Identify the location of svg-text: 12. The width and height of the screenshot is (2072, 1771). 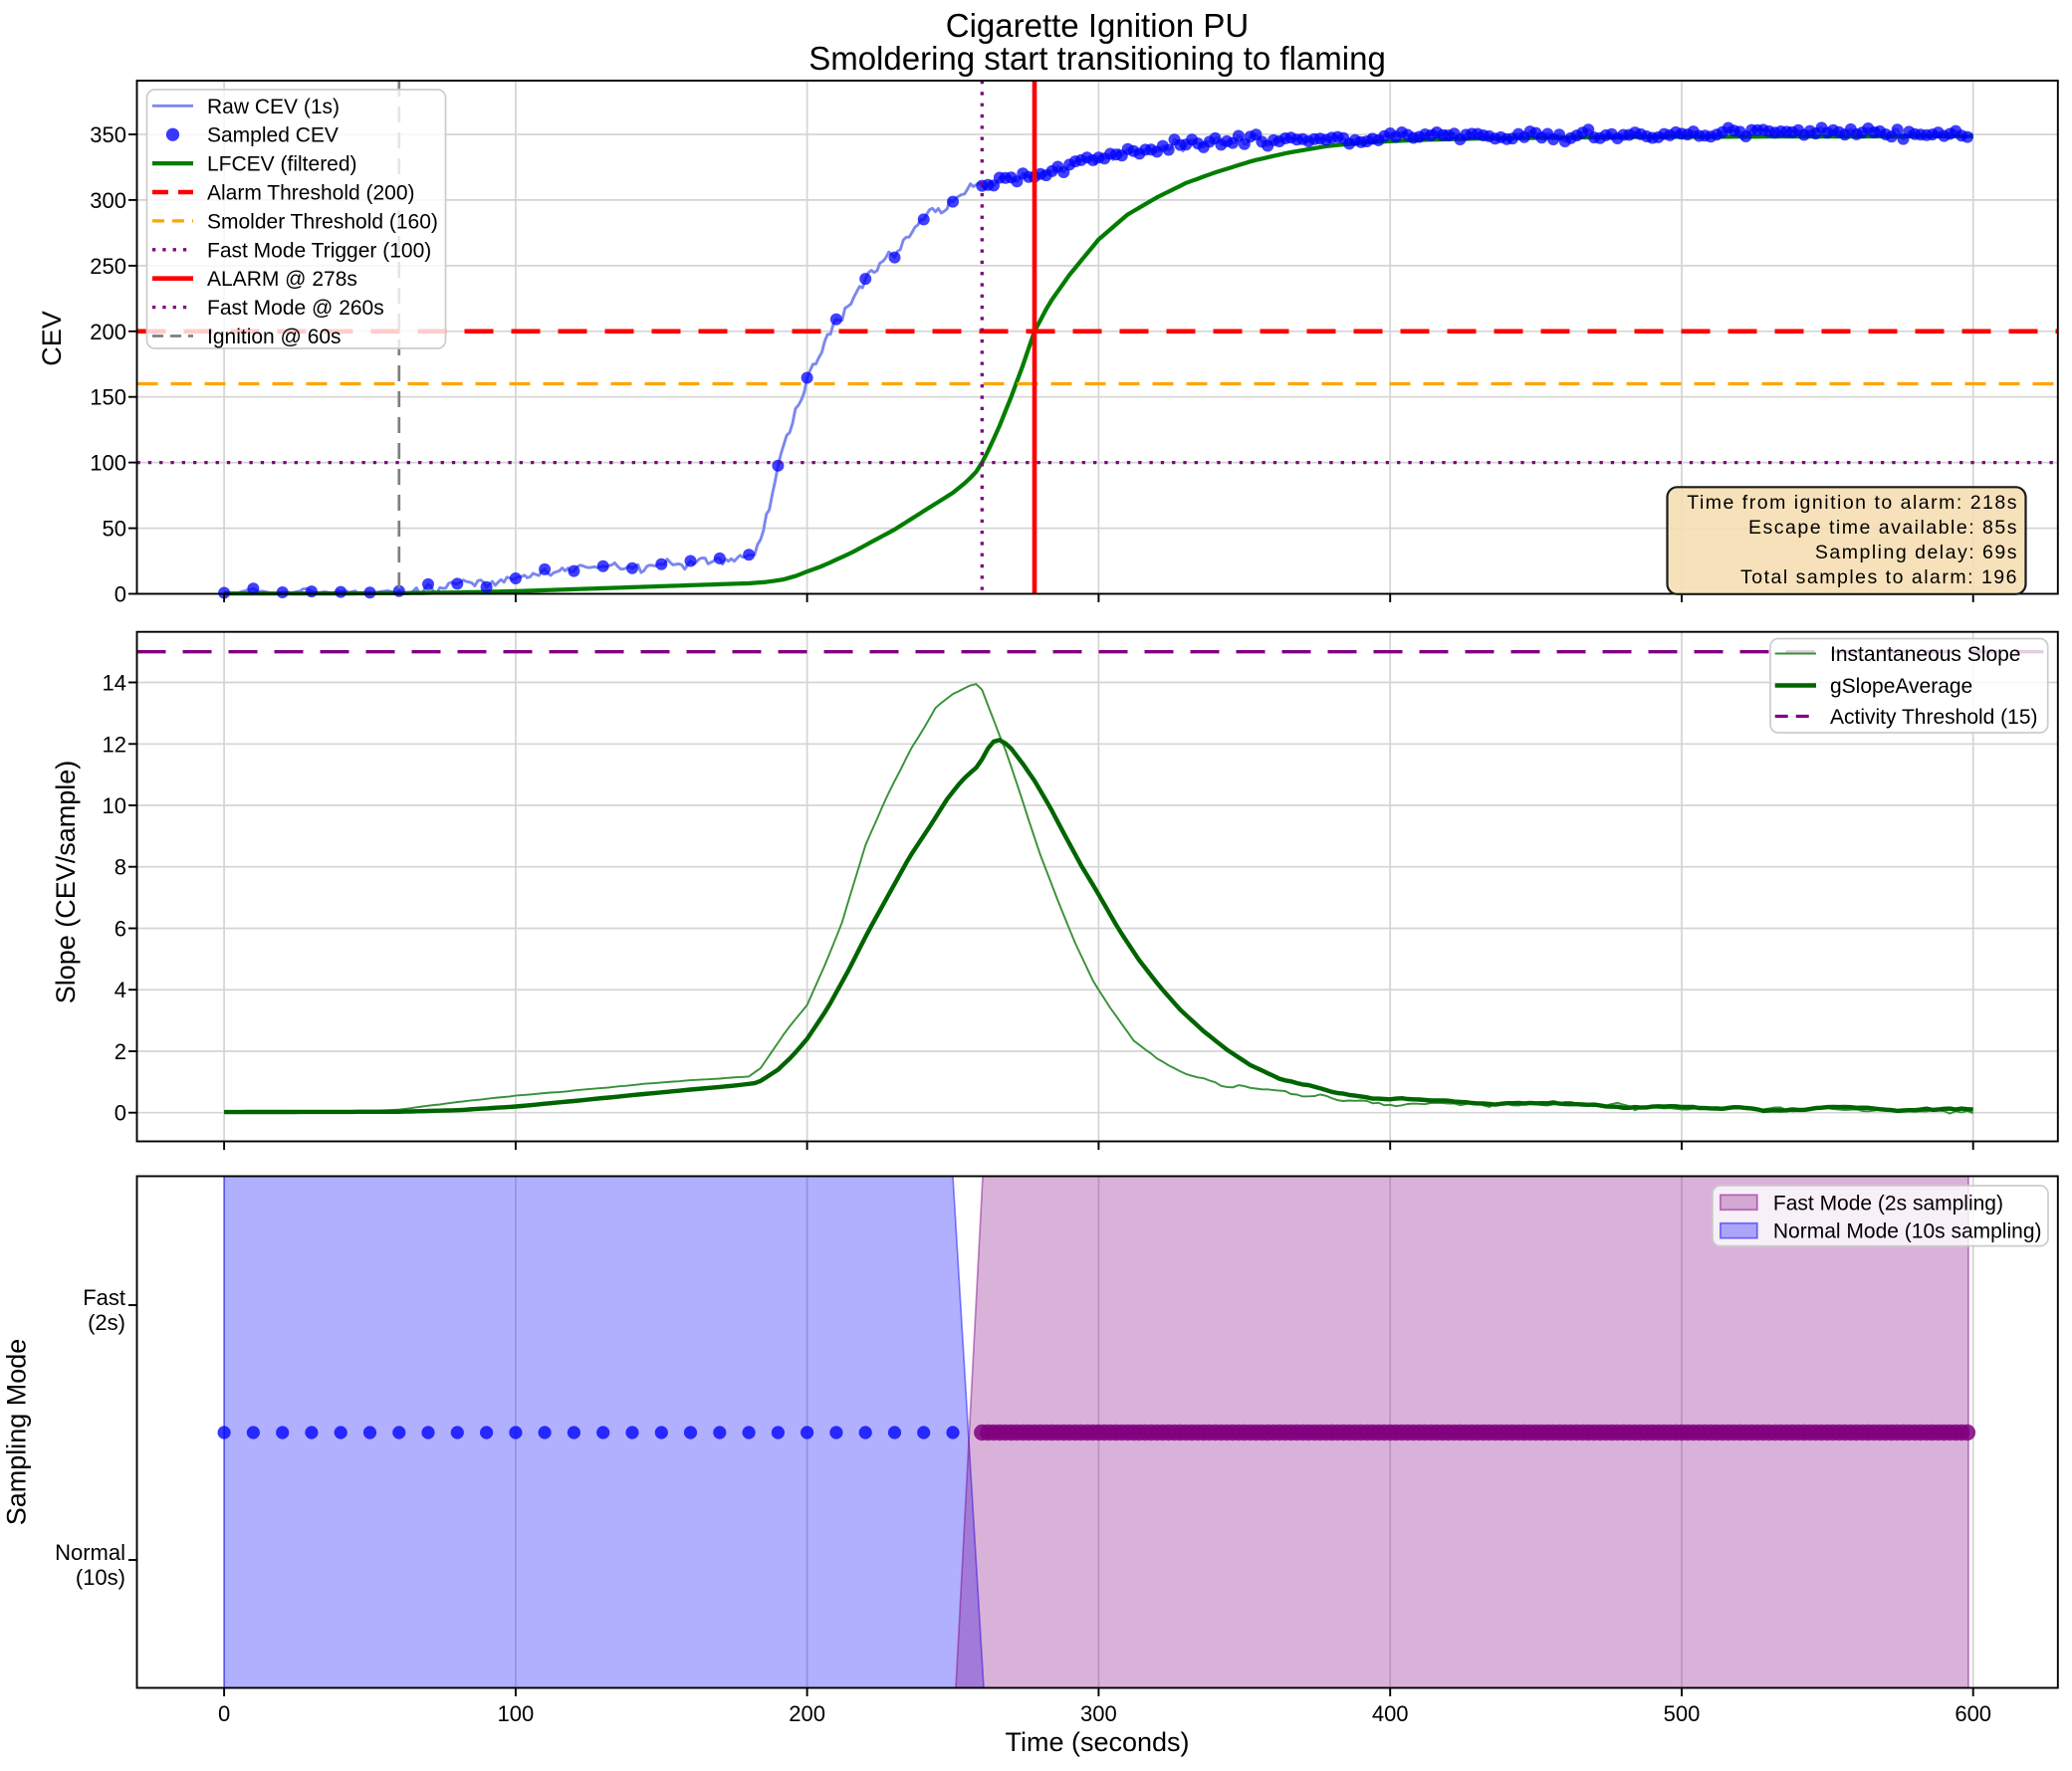
(114, 745).